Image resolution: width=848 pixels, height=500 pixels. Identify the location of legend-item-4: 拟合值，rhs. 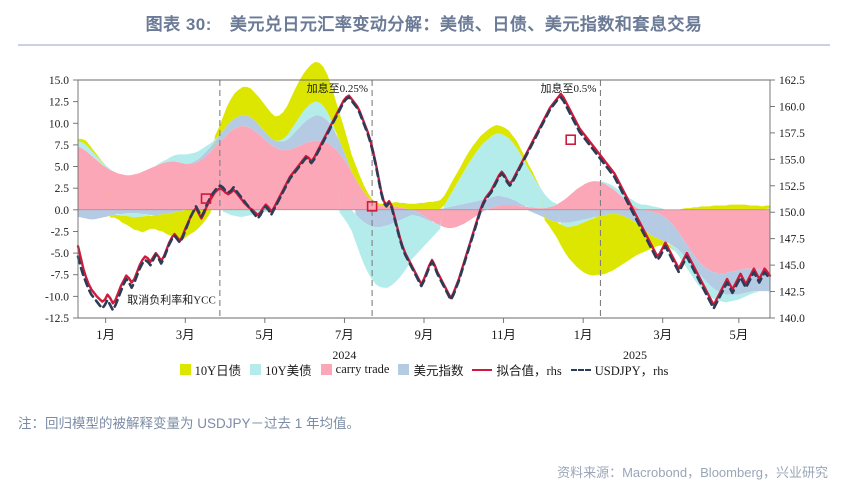
(517, 369).